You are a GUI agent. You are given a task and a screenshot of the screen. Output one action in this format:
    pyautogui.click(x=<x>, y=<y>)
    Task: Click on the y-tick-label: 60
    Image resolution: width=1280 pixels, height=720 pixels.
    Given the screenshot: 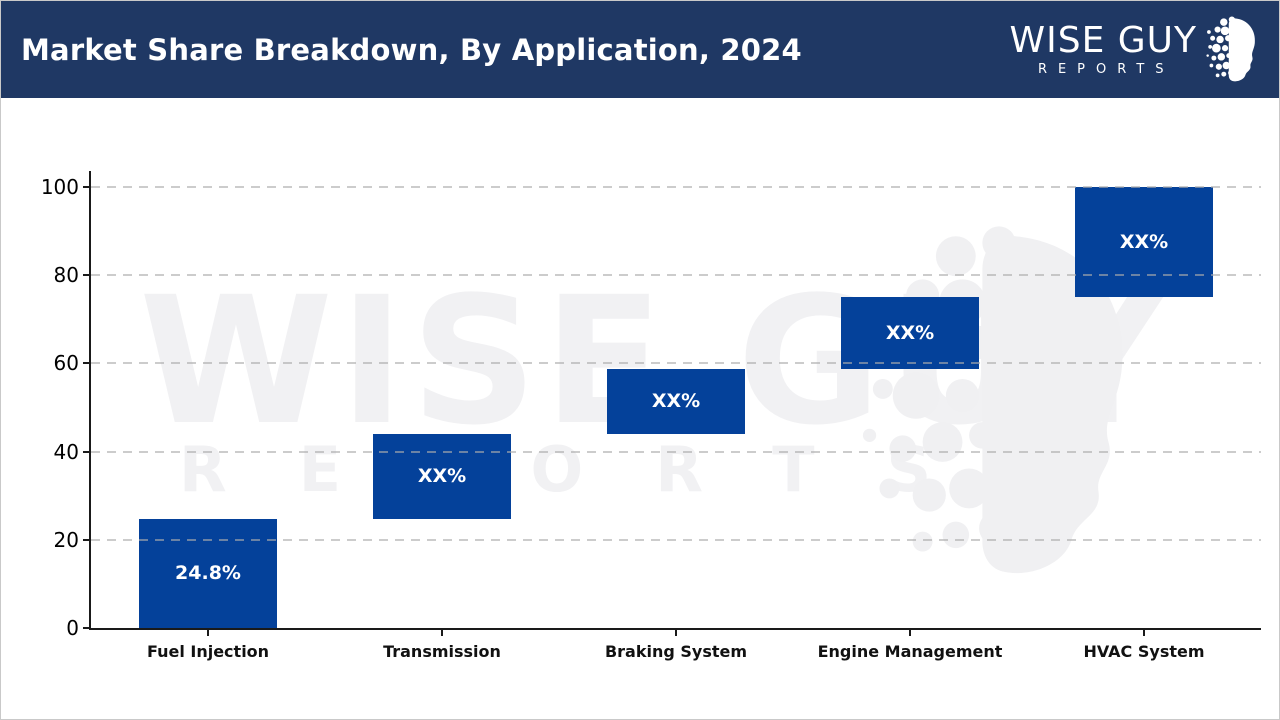 What is the action you would take?
    pyautogui.click(x=66, y=363)
    